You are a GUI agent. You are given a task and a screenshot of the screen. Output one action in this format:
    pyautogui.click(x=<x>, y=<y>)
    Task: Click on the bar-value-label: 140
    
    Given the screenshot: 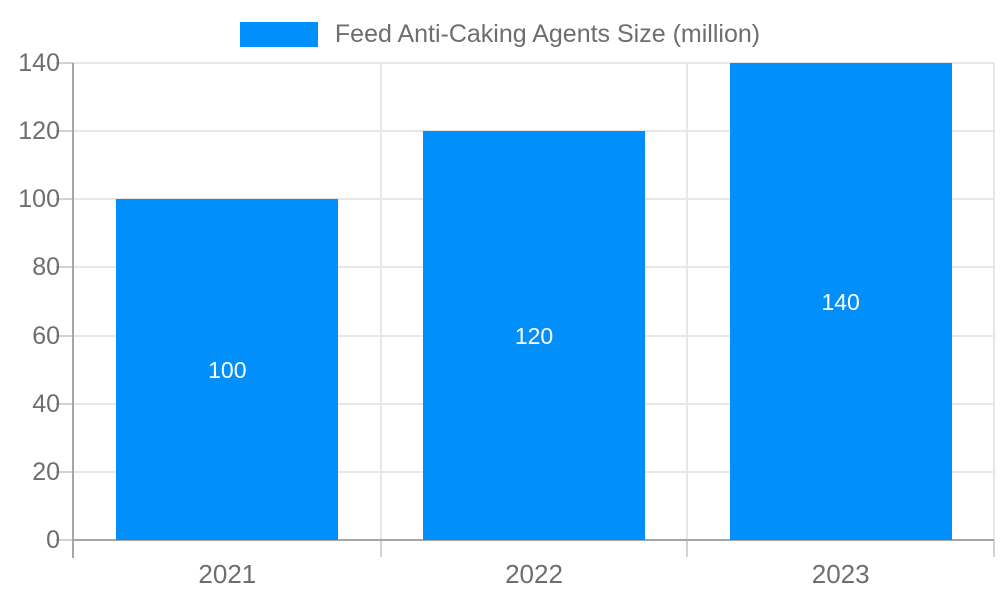 What is the action you would take?
    pyautogui.click(x=840, y=301)
    